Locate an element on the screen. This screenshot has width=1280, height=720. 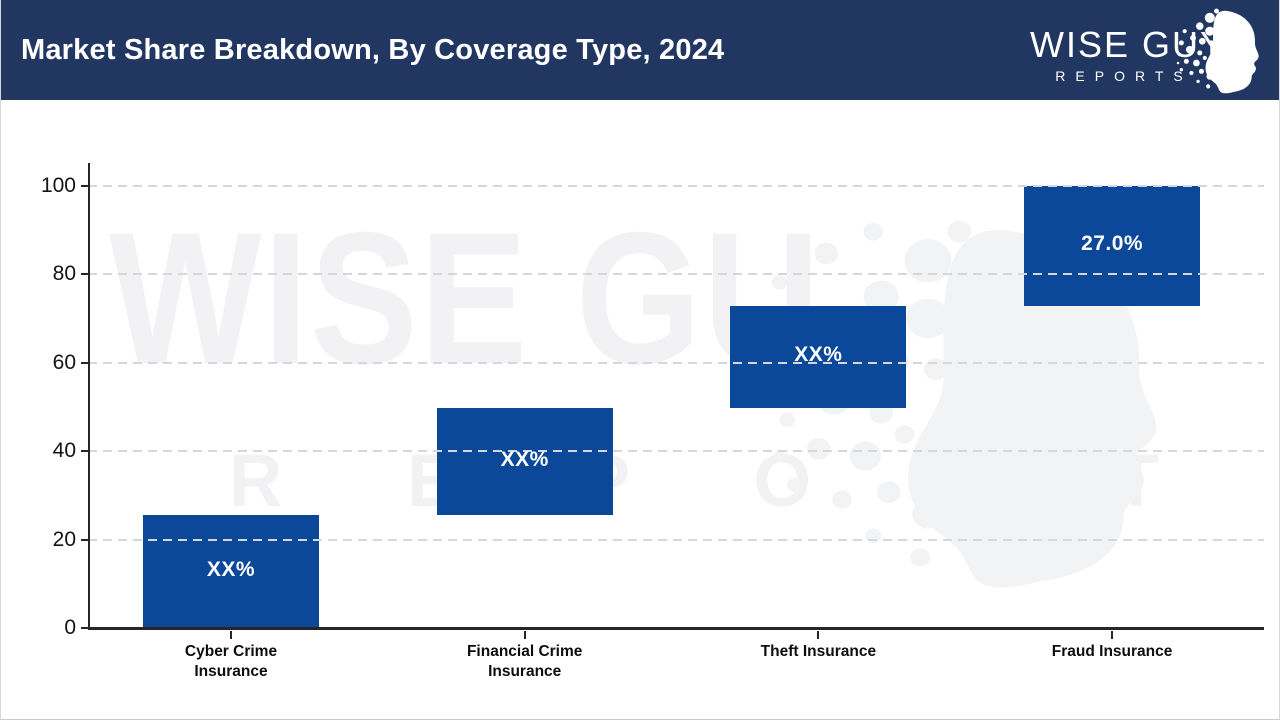
y-tick-label: 0 is located at coordinates (70, 627).